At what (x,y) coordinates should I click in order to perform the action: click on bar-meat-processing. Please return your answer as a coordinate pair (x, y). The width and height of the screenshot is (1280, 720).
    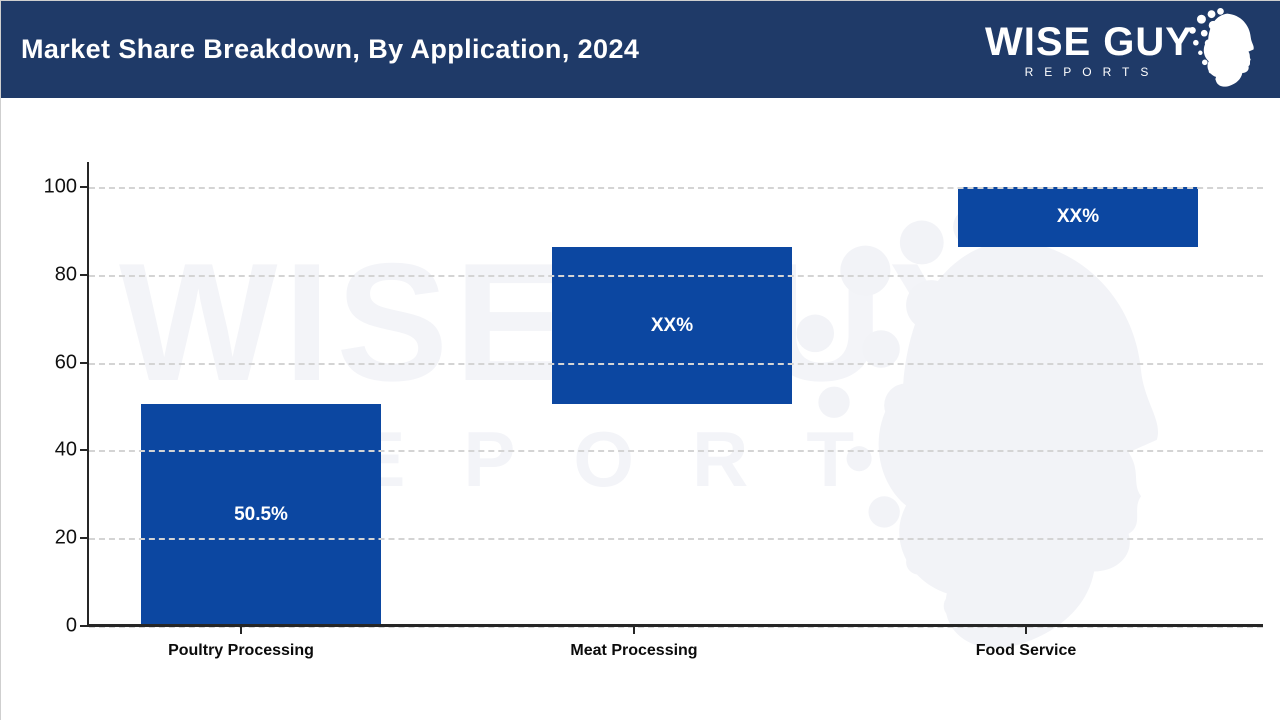
    Looking at the image, I should click on (672, 326).